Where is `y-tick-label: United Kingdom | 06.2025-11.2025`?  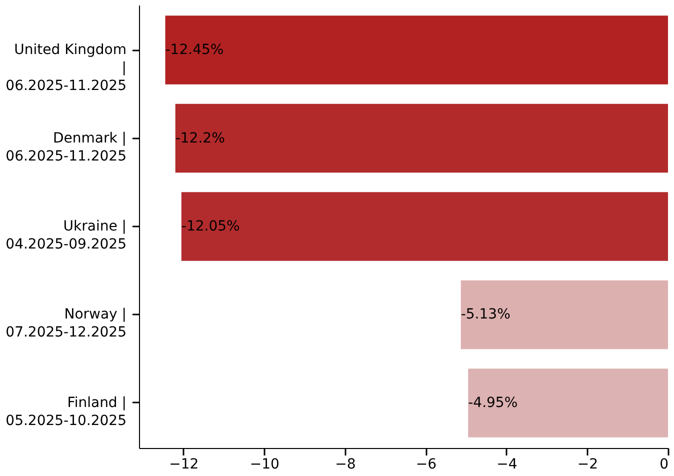
y-tick-label: United Kingdom | 06.2025-11.2025 is located at coordinates (66, 68).